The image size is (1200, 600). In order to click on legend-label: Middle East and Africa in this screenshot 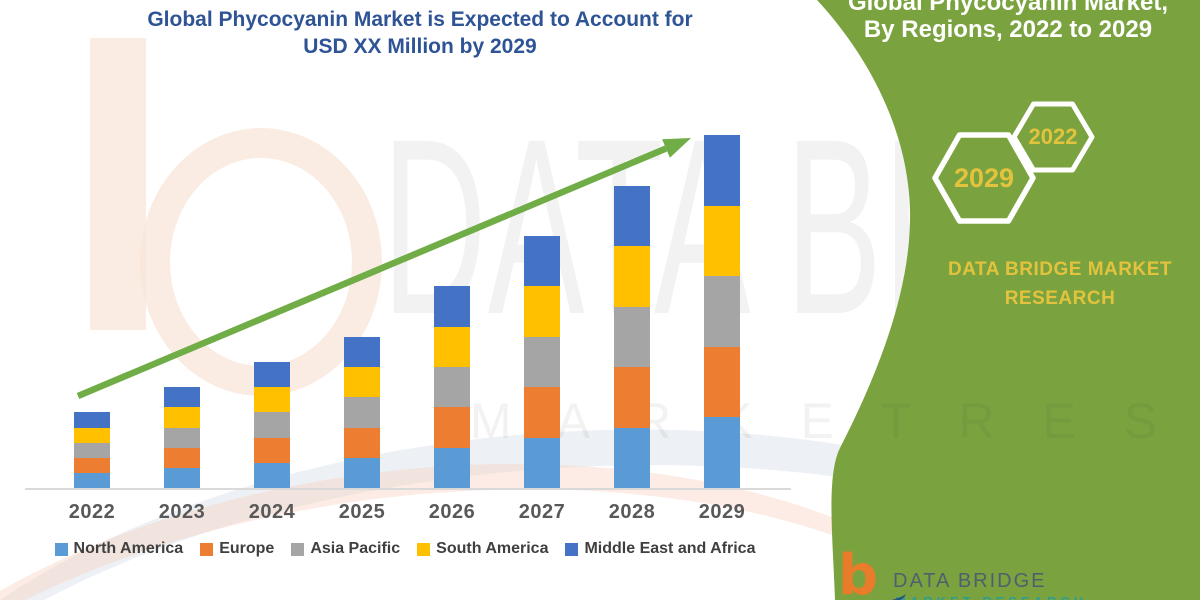, I will do `click(670, 548)`.